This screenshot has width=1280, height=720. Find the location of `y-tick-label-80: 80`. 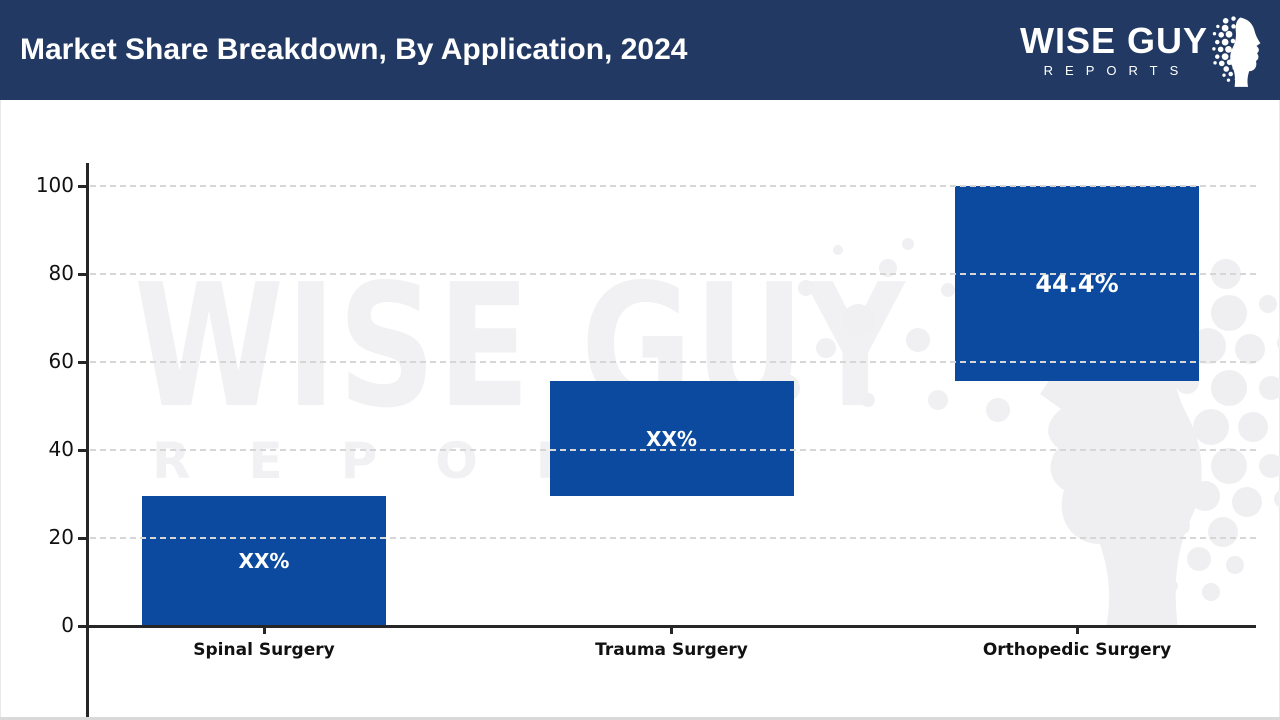

y-tick-label-80: 80 is located at coordinates (61, 273).